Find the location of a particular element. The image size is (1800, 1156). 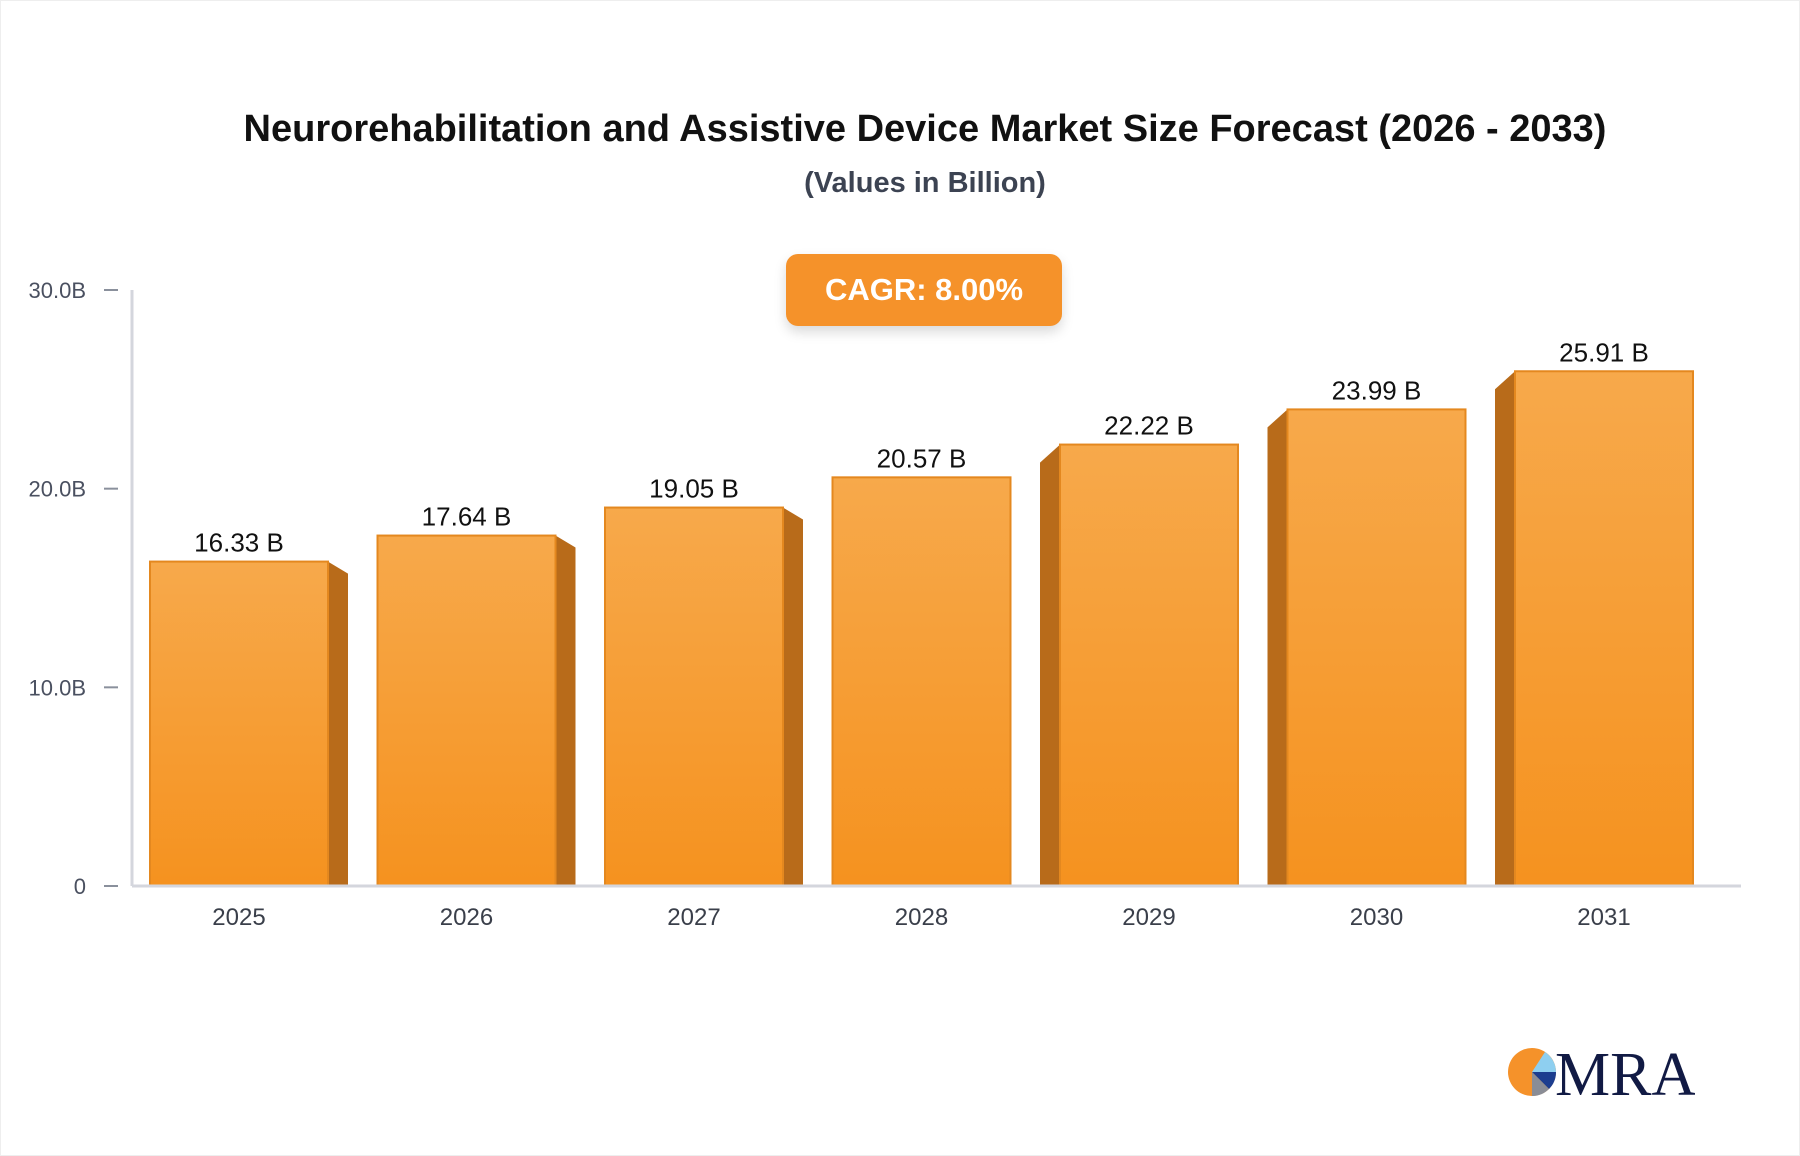

data-label: 22.22 B is located at coordinates (1149, 426).